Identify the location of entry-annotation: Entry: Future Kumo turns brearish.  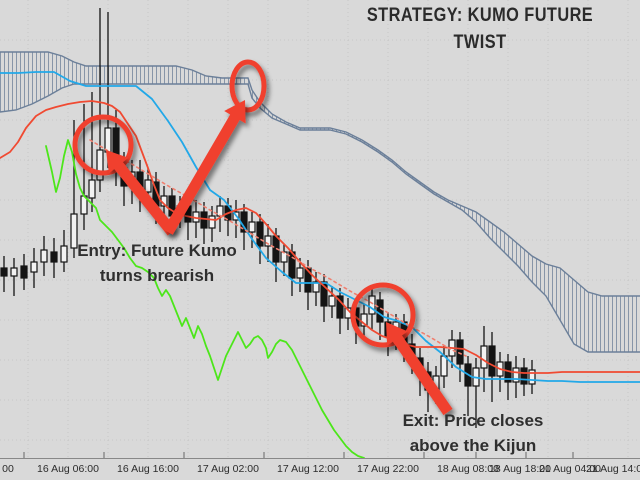
(157, 263).